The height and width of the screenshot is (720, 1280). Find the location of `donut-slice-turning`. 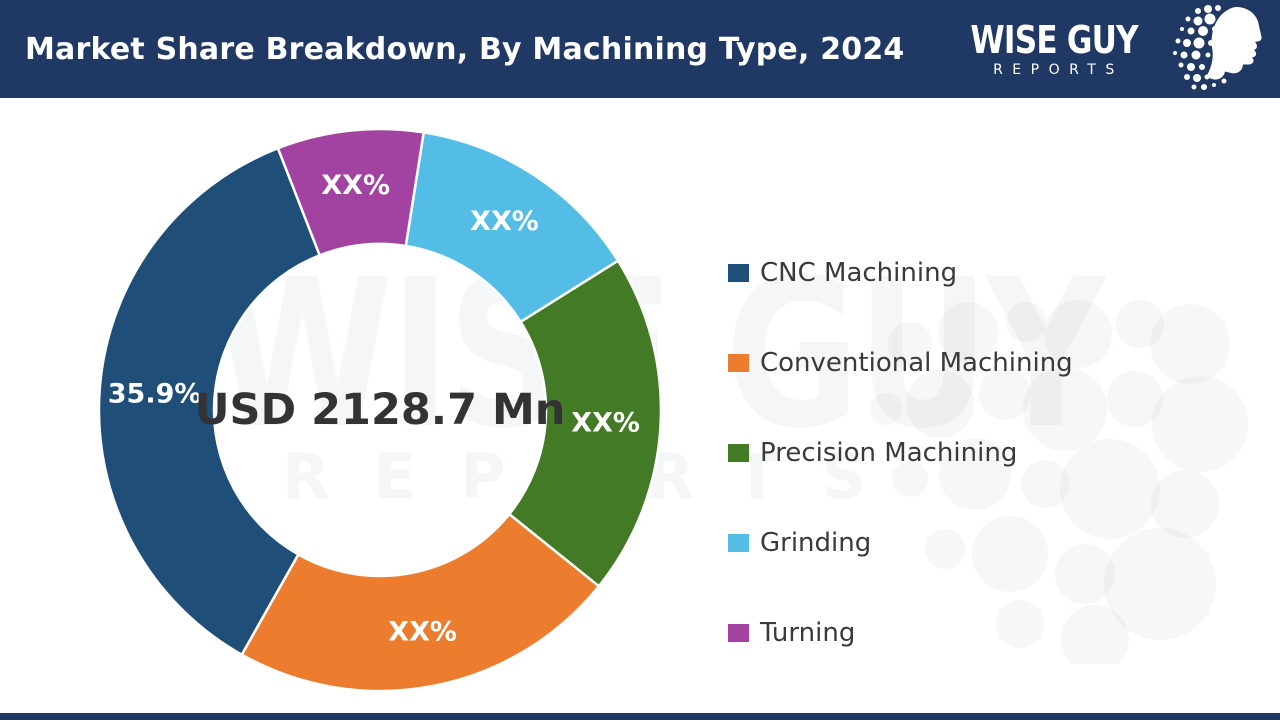

donut-slice-turning is located at coordinates (350, 192).